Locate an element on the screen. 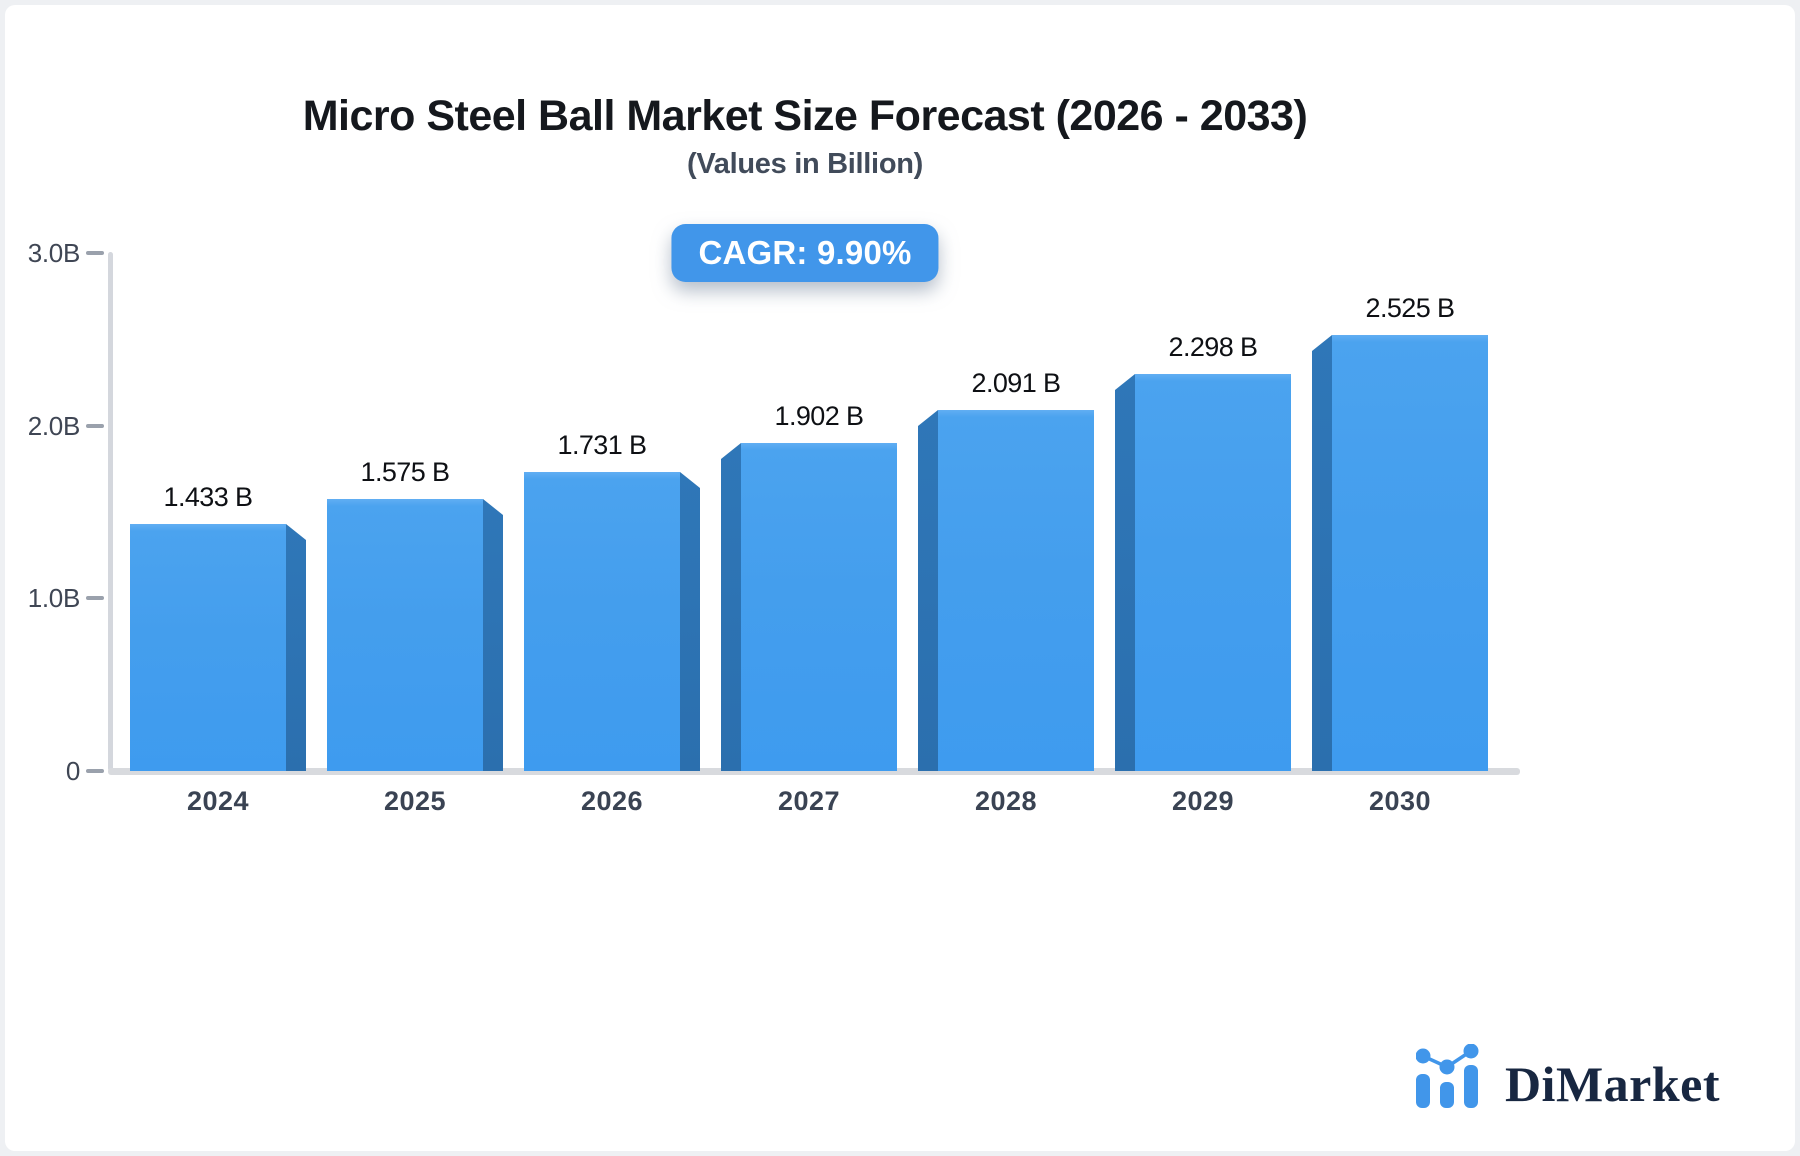 Image resolution: width=1800 pixels, height=1156 pixels. logo: DiMarket is located at coordinates (1567, 1078).